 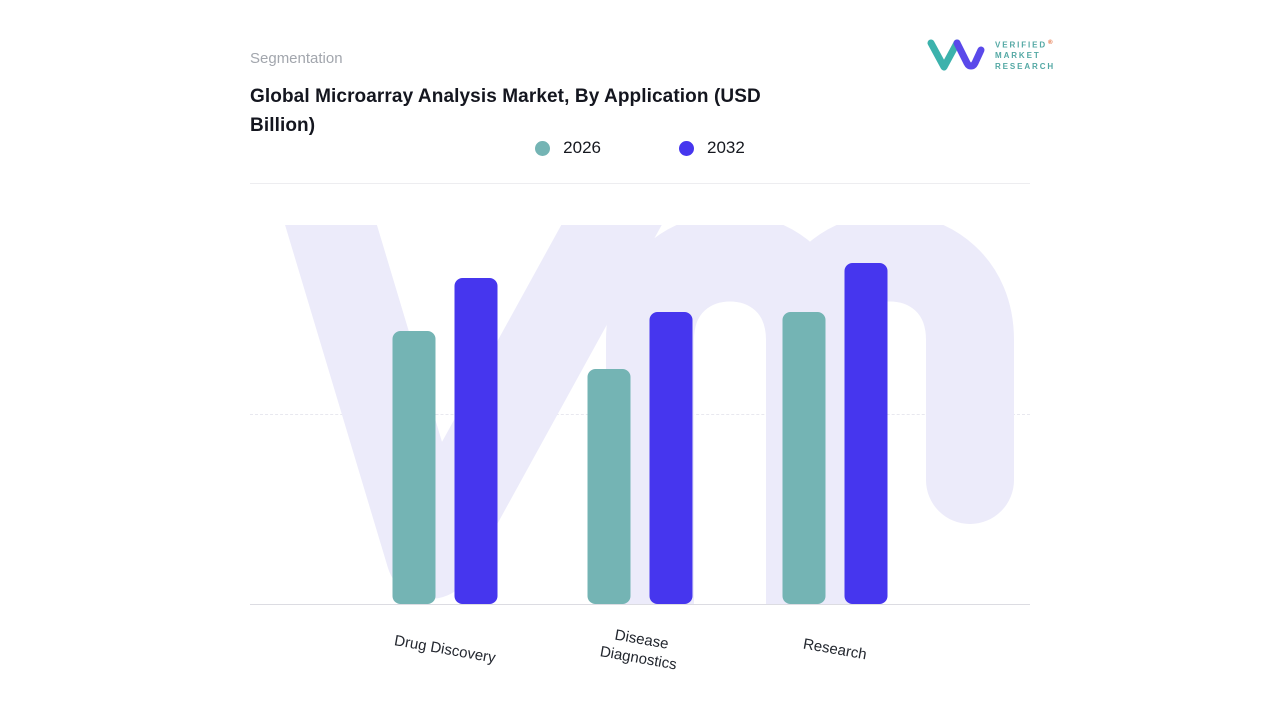 I want to click on legend-item-2026: 2026, so click(x=568, y=148).